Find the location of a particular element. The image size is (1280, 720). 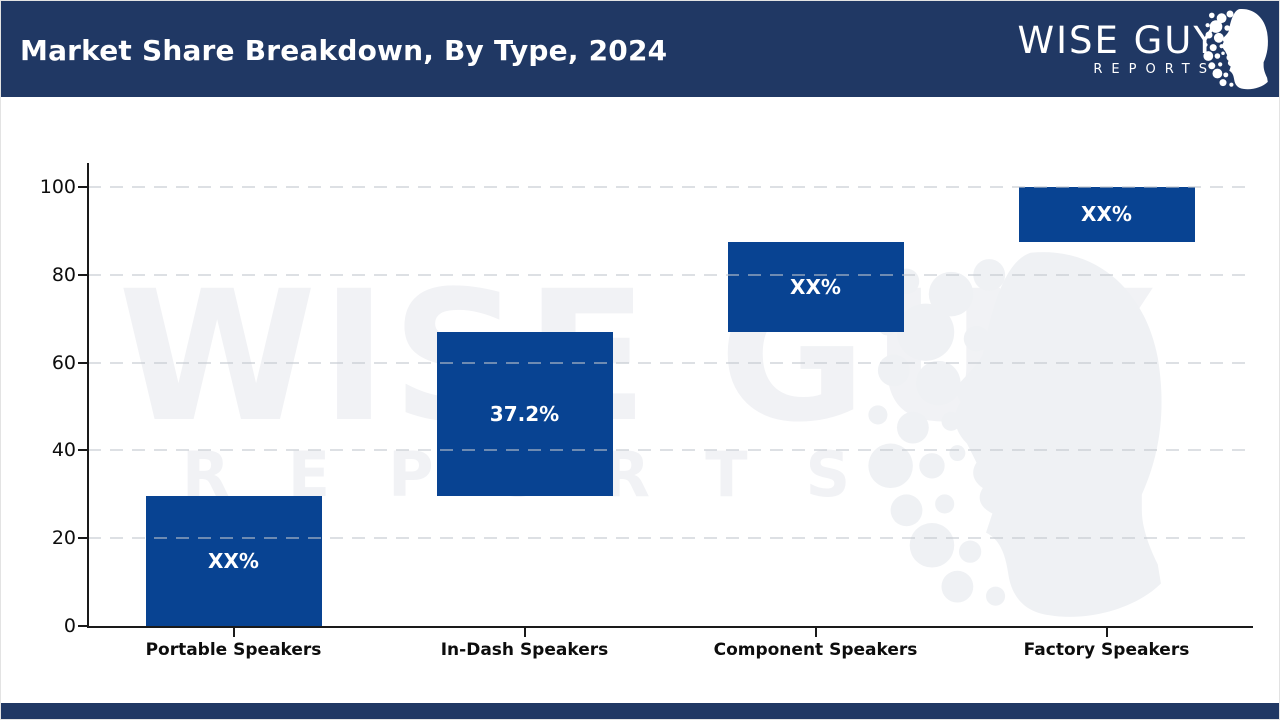

bar-portable-speakers is located at coordinates (233, 560).